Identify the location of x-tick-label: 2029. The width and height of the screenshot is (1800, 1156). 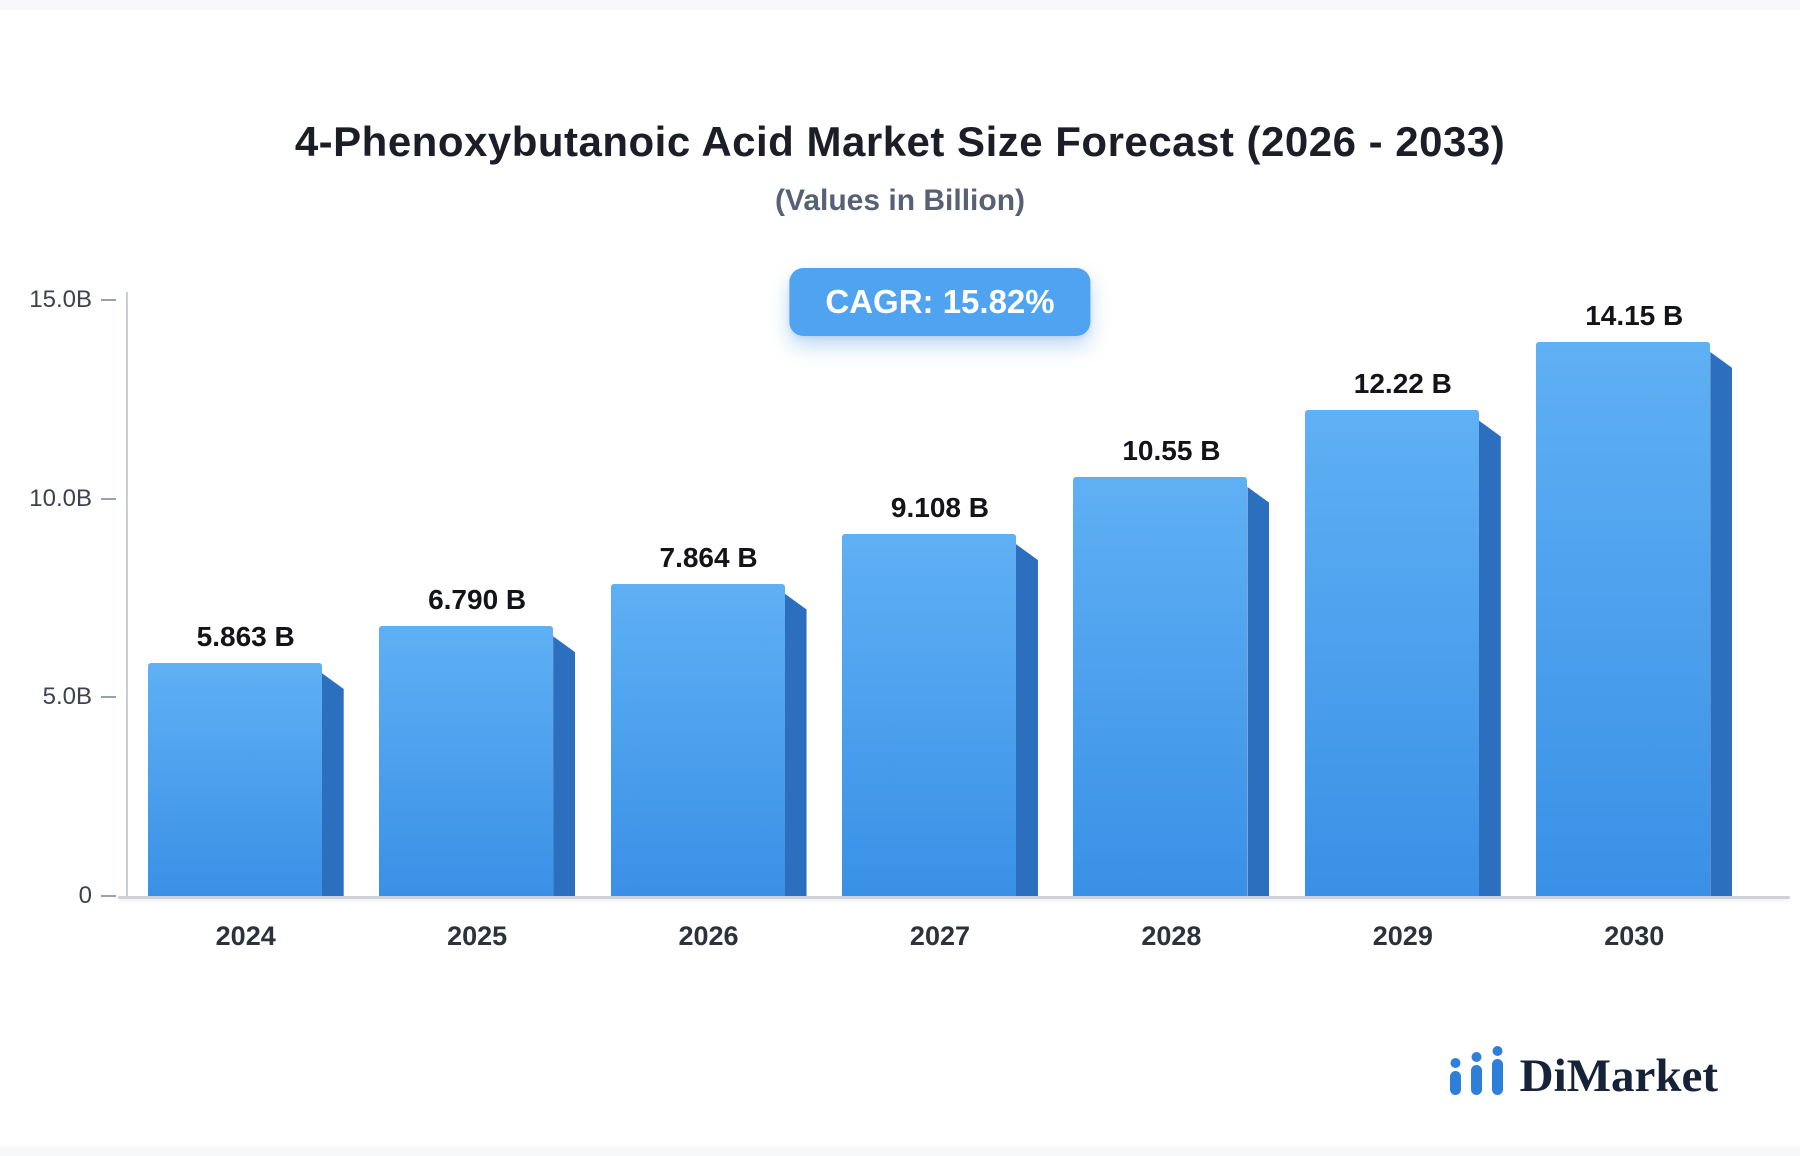
(1402, 936).